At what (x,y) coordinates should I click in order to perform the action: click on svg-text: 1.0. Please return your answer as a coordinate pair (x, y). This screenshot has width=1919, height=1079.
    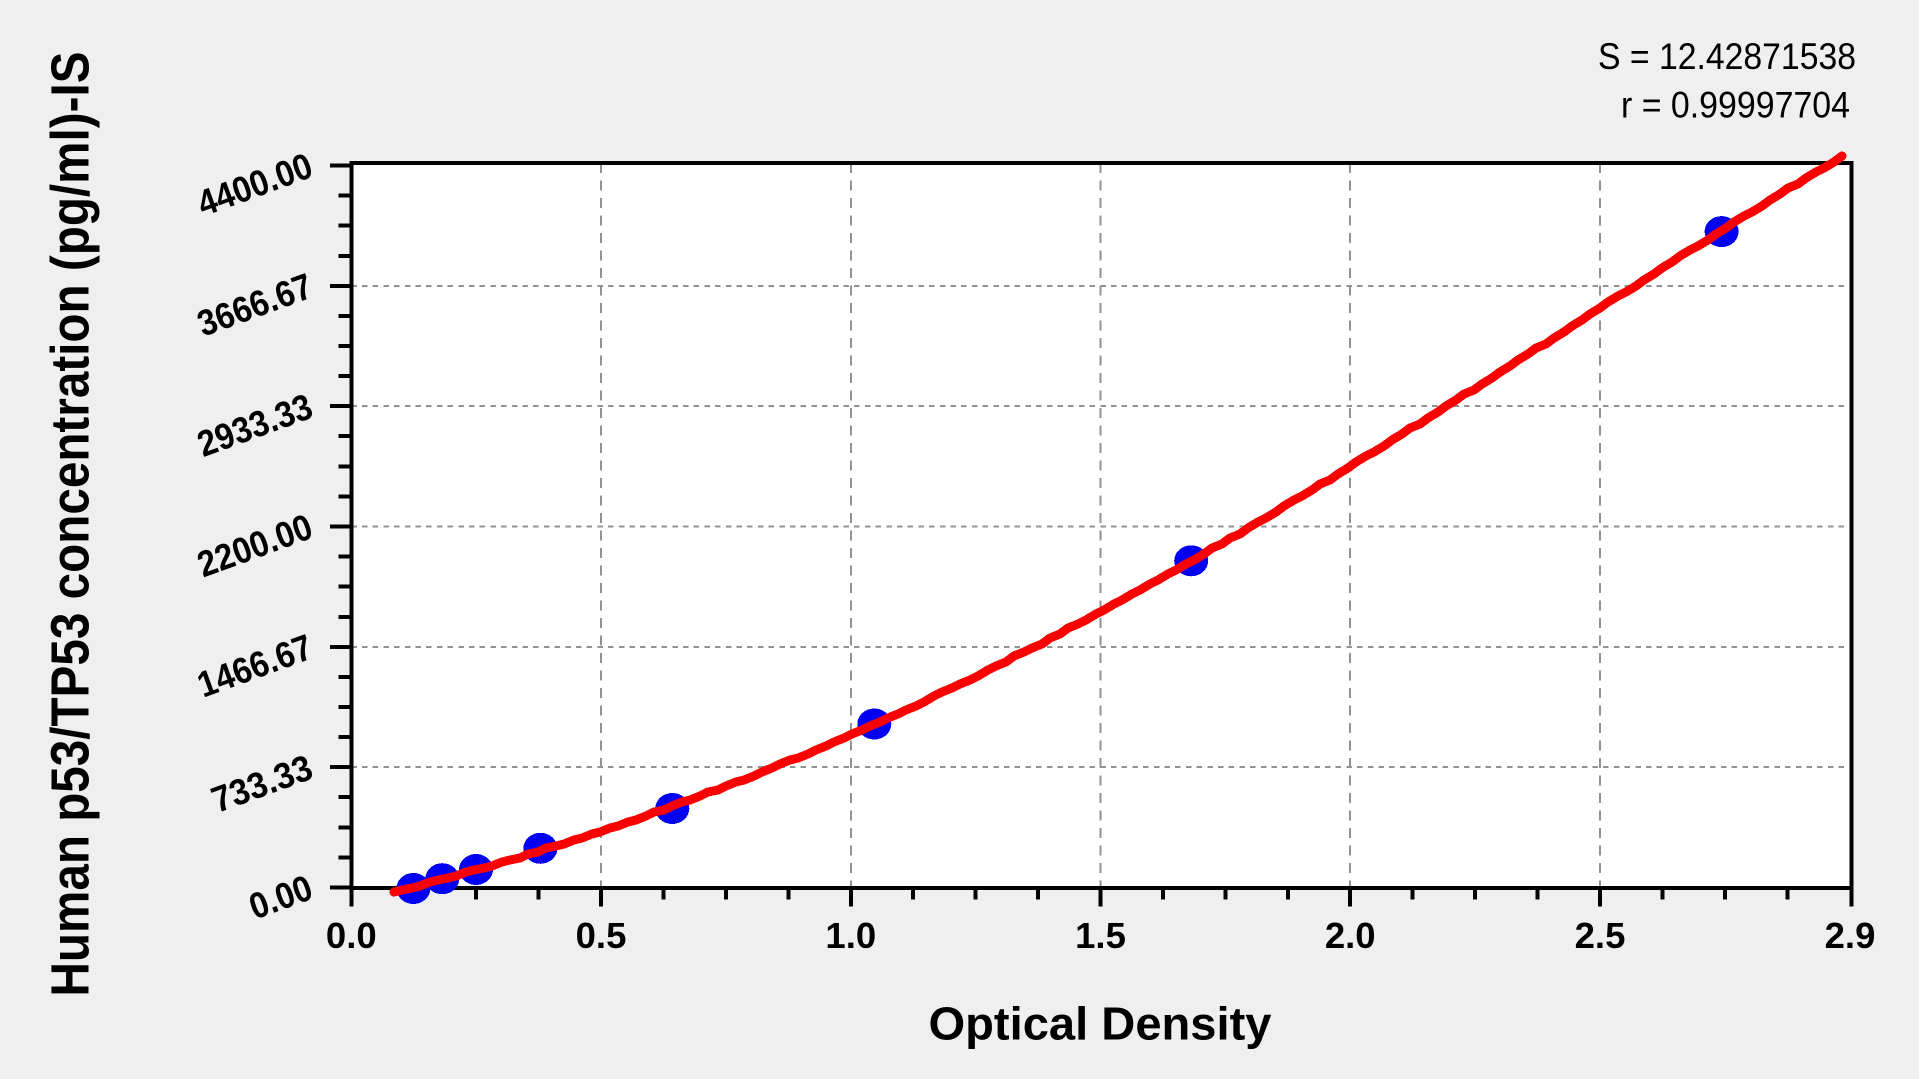
    Looking at the image, I should click on (850, 935).